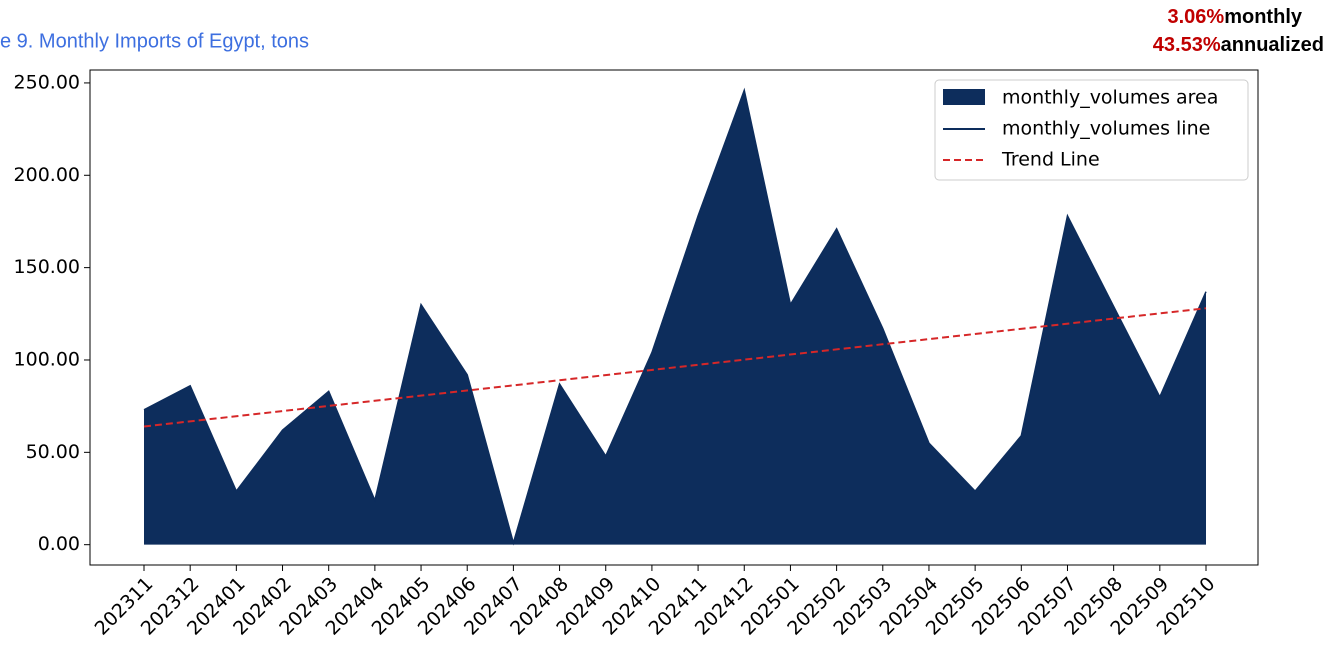  I want to click on annotation-label: monthly, so click(1263, 17).